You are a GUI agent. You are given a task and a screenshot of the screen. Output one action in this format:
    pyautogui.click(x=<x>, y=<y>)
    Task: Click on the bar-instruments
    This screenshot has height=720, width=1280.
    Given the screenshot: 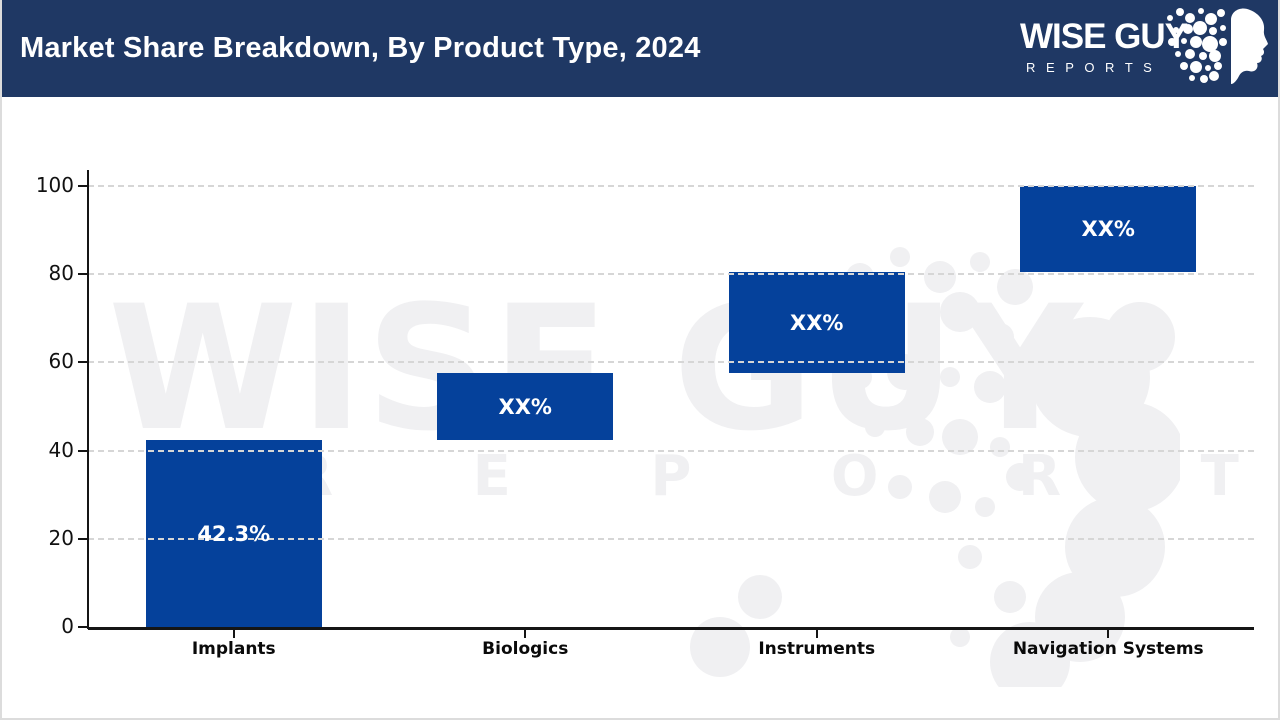 What is the action you would take?
    pyautogui.click(x=816, y=322)
    